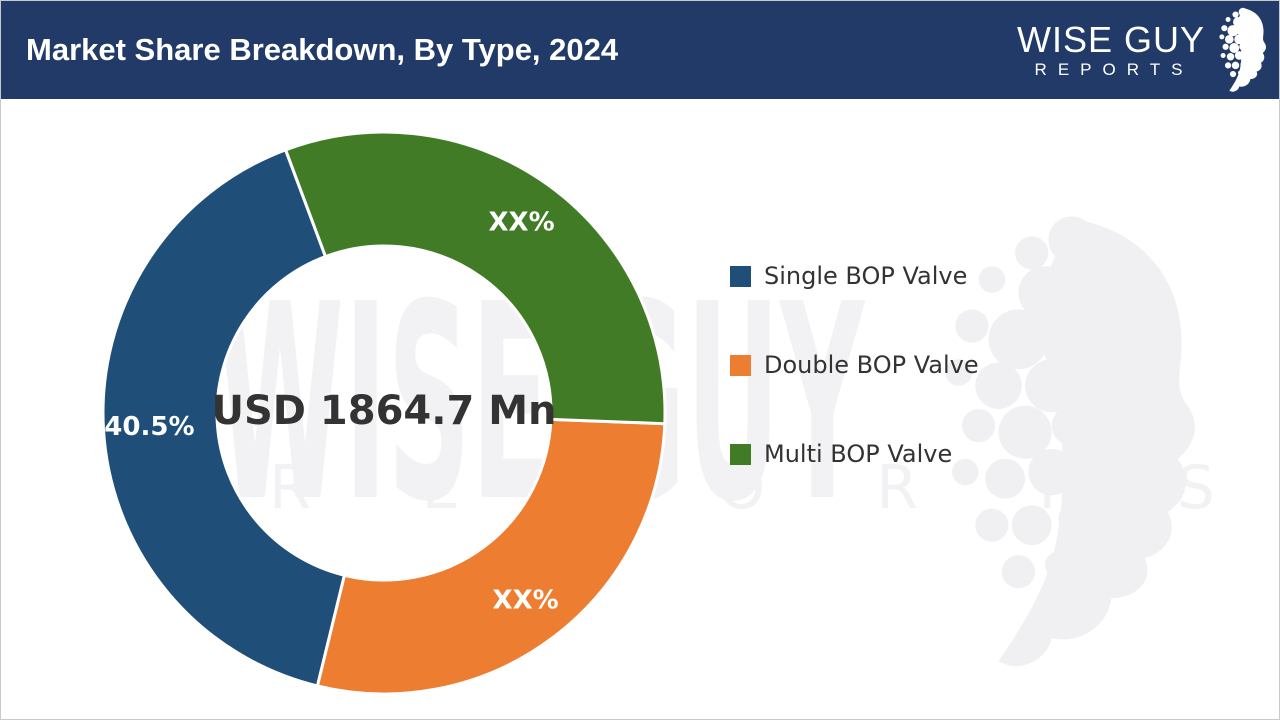  I want to click on slice-label-2: XX%, so click(522, 222).